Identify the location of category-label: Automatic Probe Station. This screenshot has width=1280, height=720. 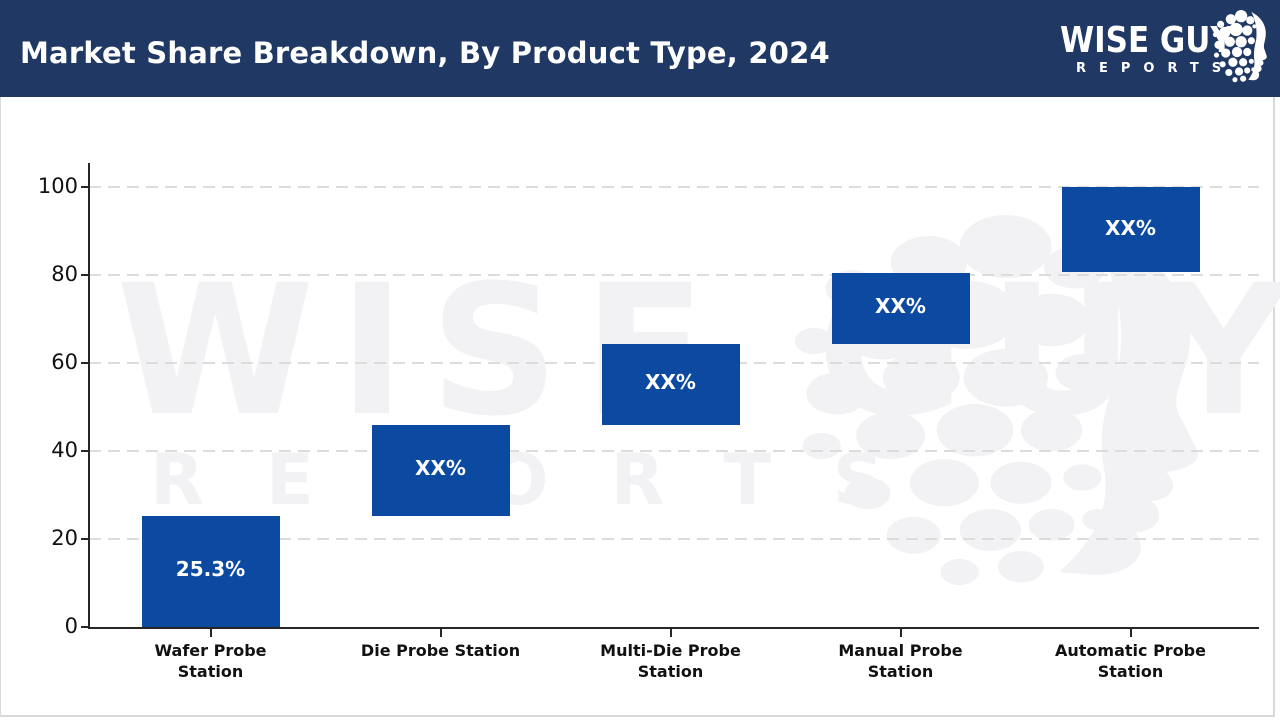
(1130, 661).